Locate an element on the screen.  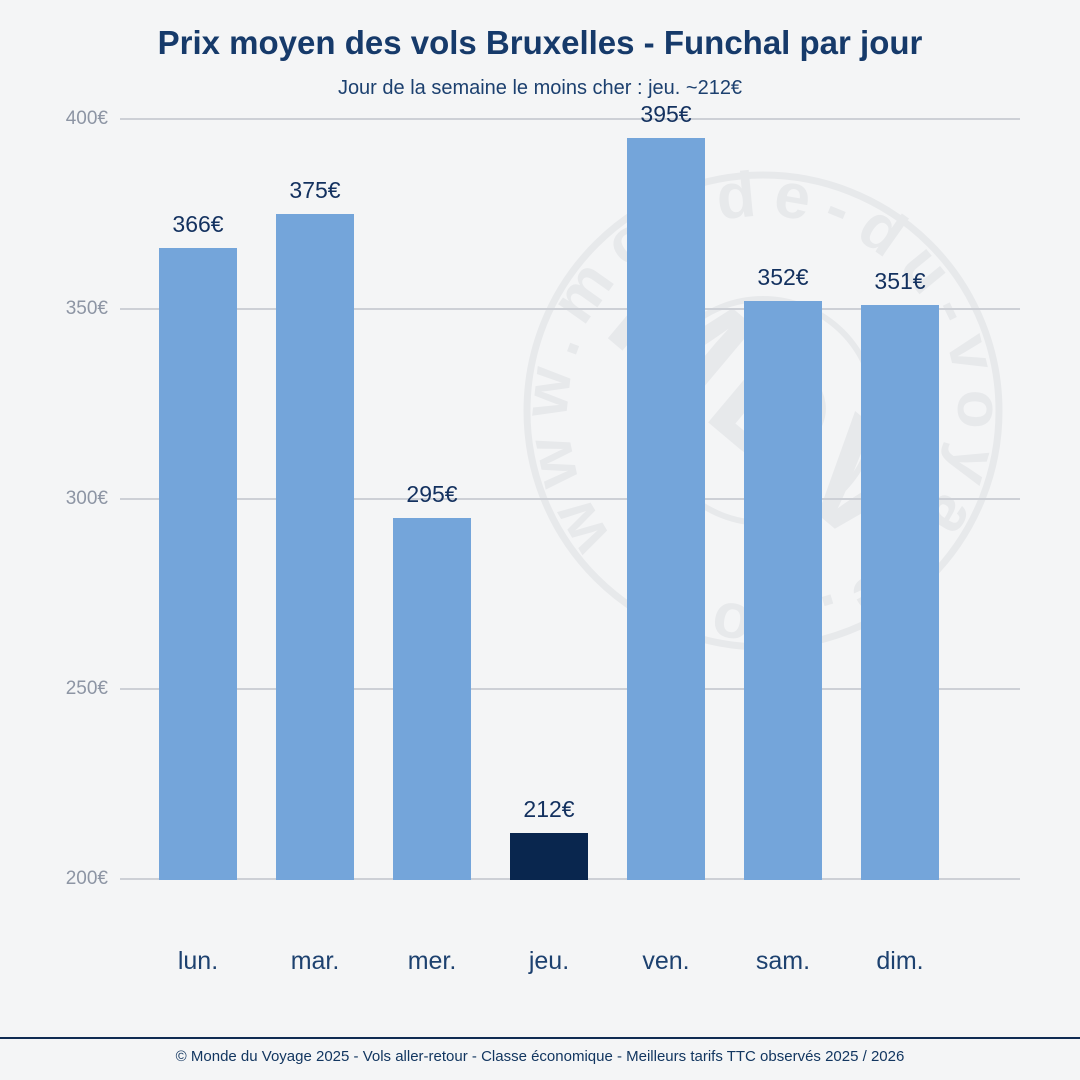
y-axis-label-200: 200€ is located at coordinates (86, 878).